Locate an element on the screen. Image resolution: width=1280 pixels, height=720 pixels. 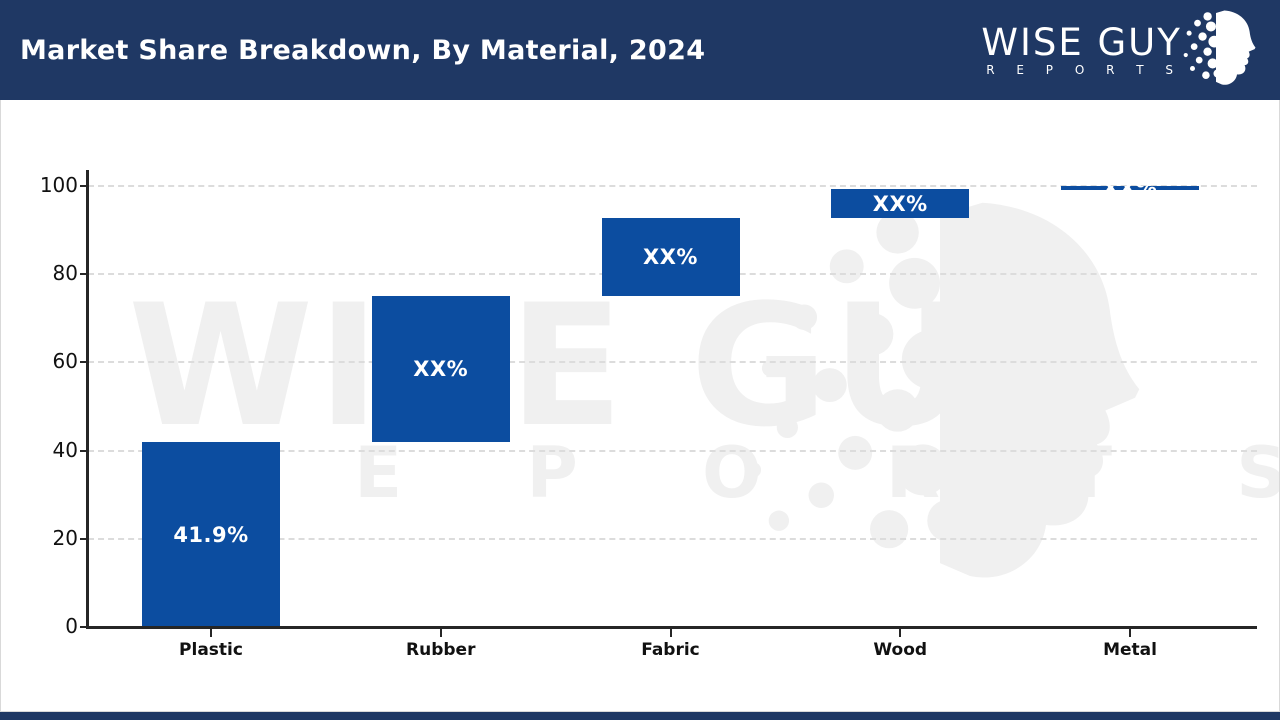
y-axis-line is located at coordinates (87, 399).